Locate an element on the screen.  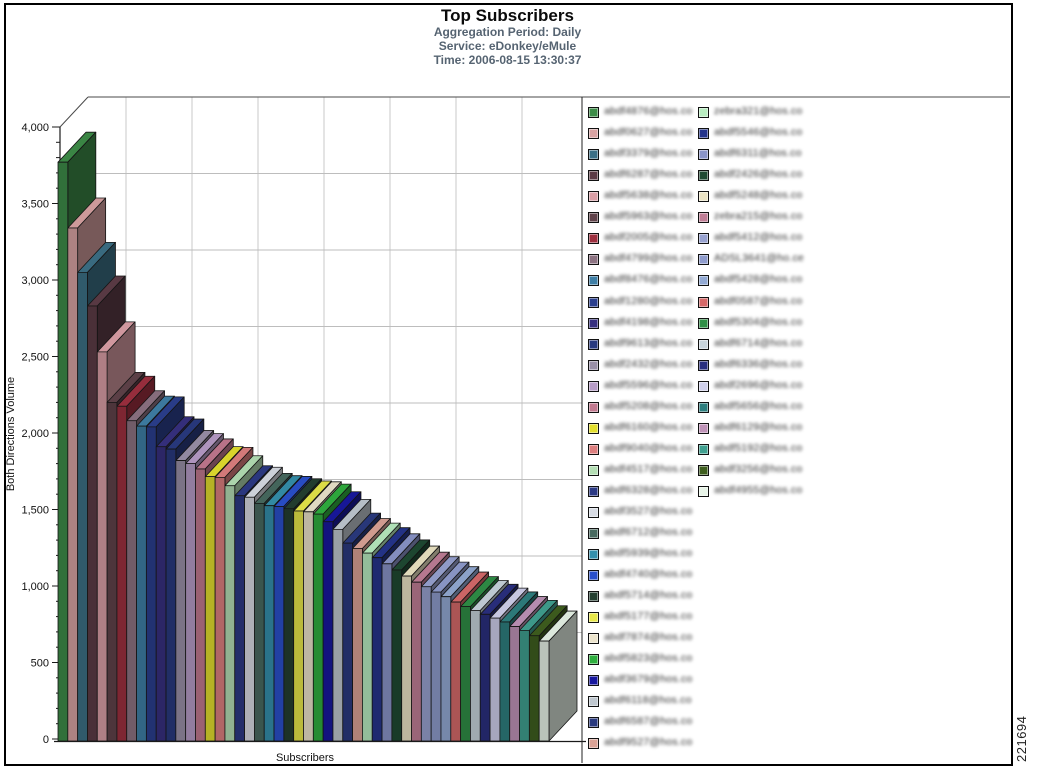
y-tick-label: 3,500 is located at coordinates (35, 205).